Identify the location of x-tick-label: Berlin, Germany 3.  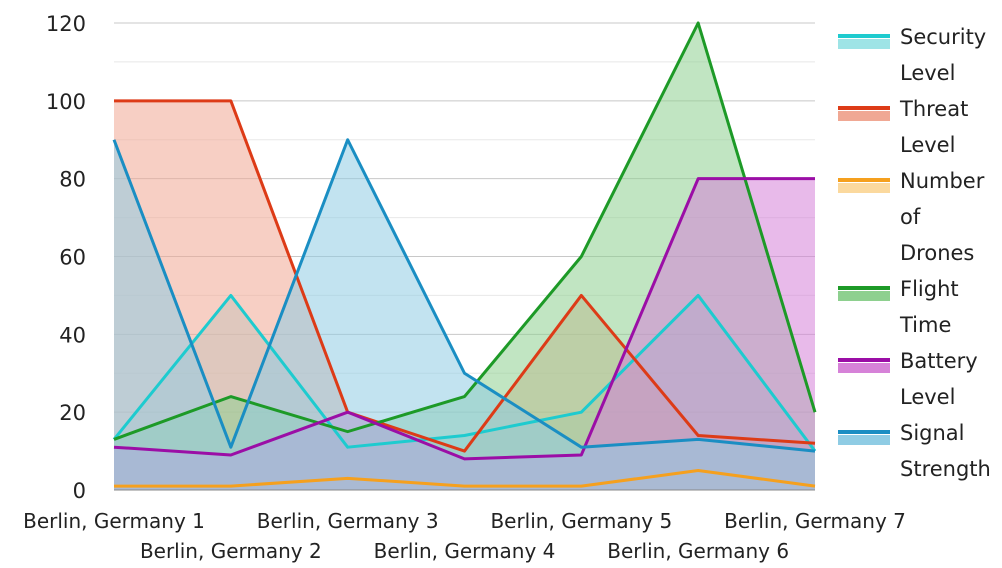
(348, 521).